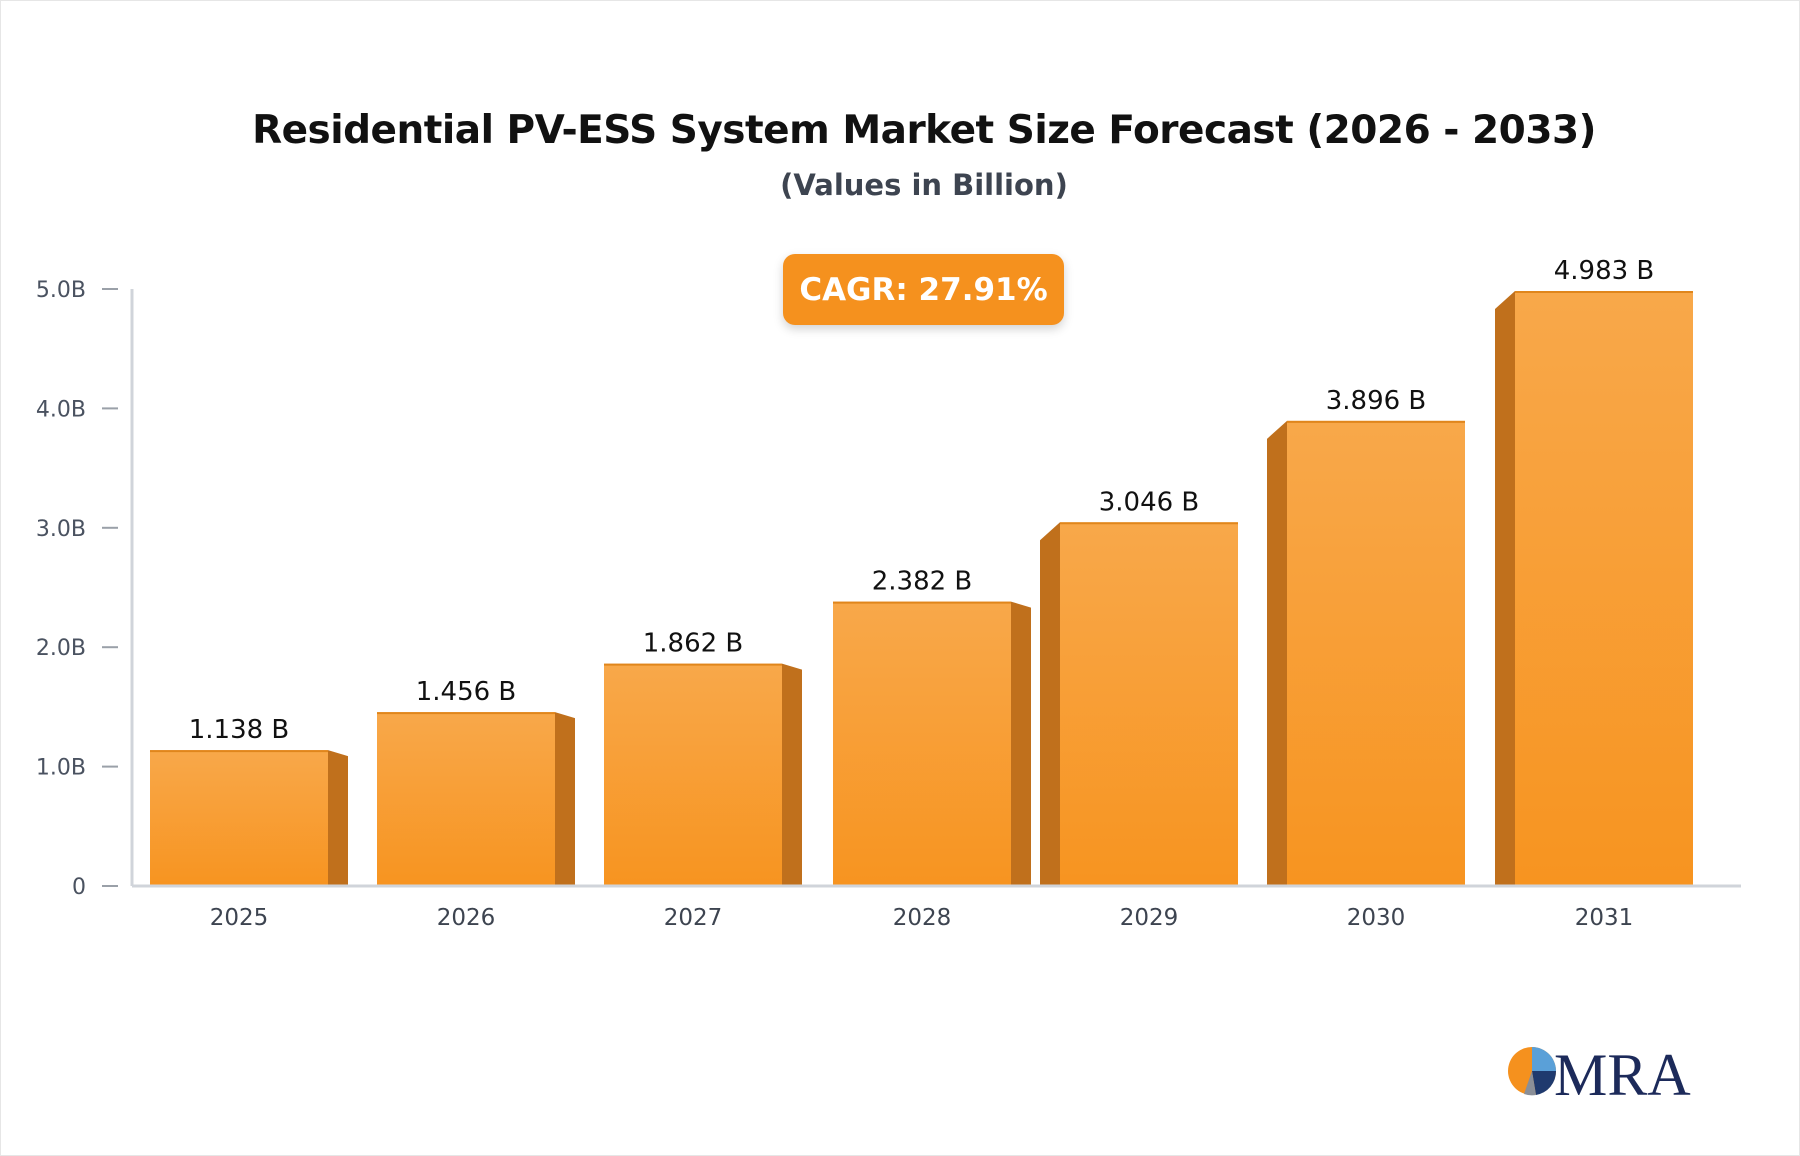  I want to click on y-tick-label: 0, so click(79, 887).